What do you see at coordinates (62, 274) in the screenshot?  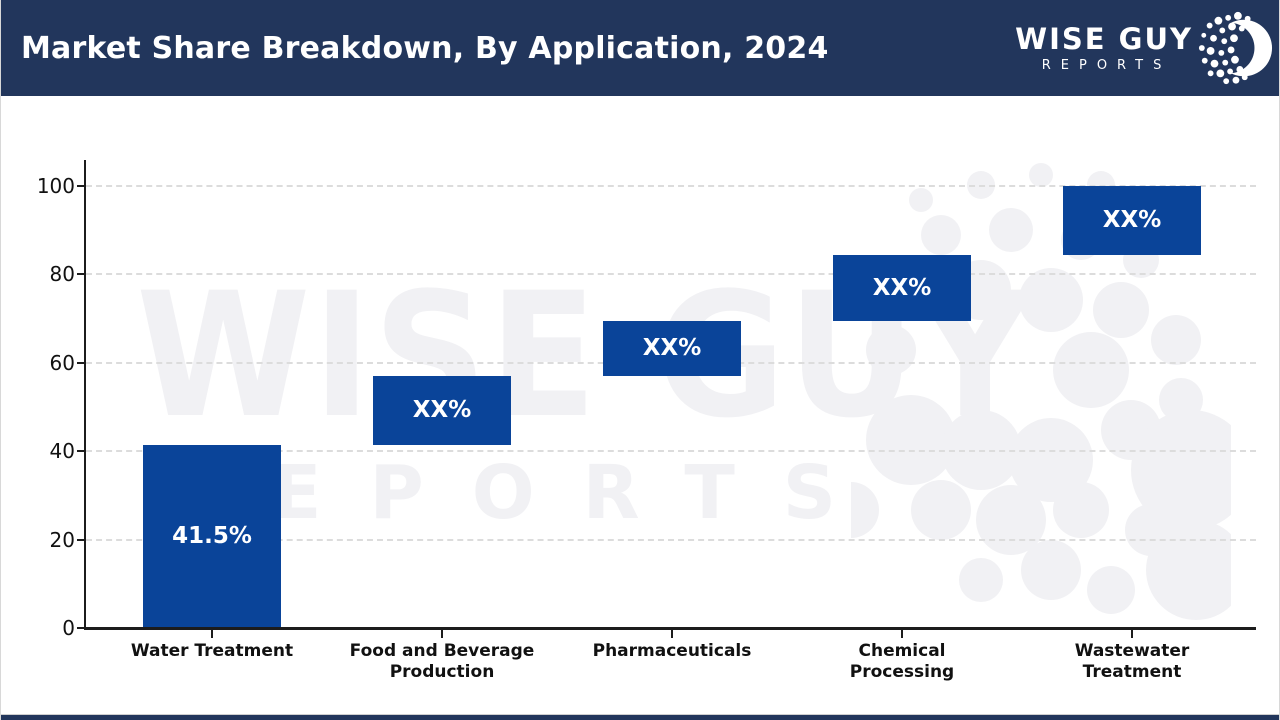 I see `y-tick-label: 80` at bounding box center [62, 274].